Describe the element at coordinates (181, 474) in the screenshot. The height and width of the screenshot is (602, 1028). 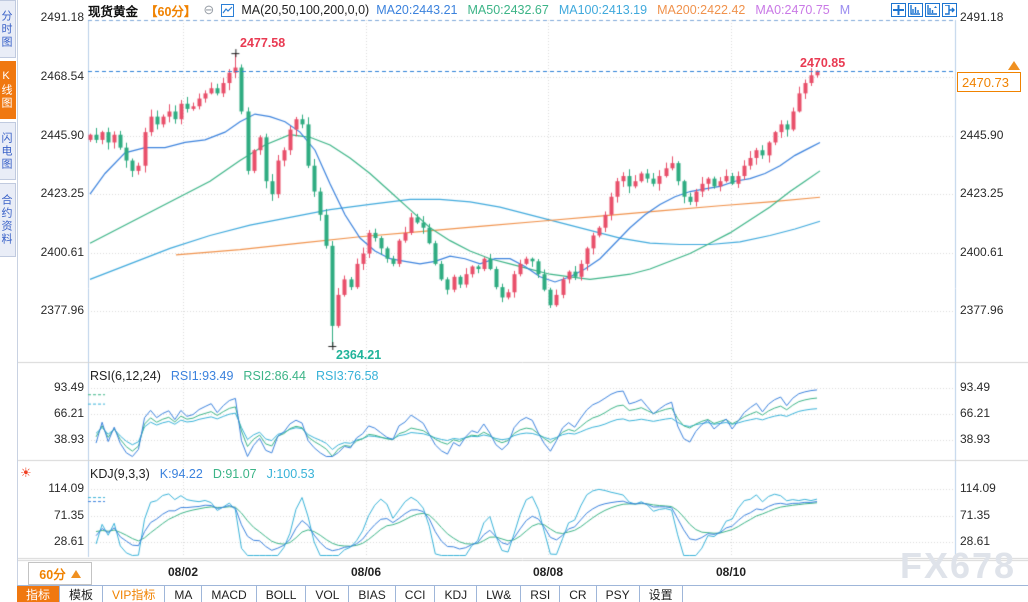
I see `kdj-value-1: K:94.22` at that location.